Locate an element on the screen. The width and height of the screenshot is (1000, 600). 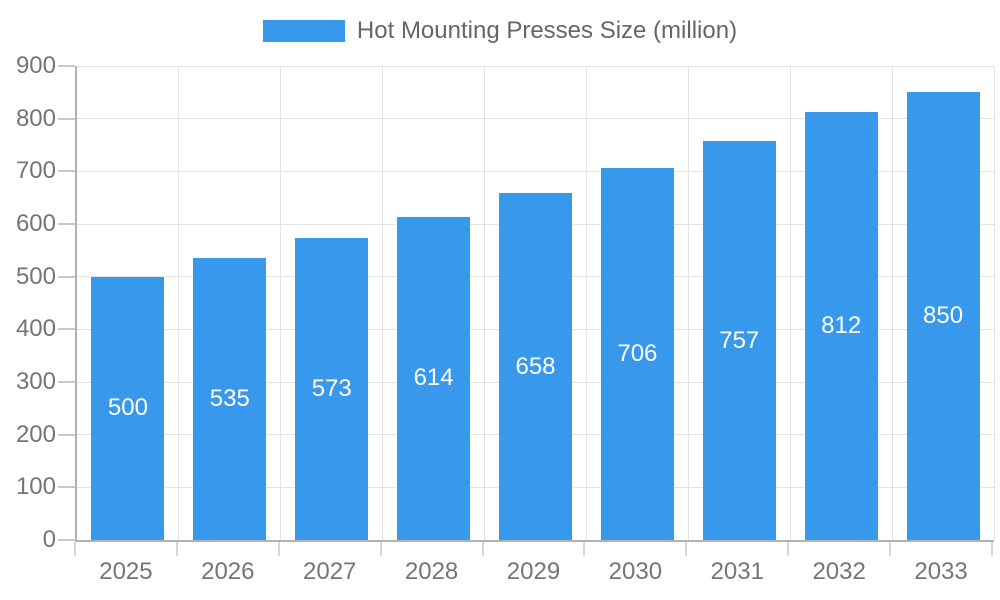
y-tick-label: 900 is located at coordinates (35, 65).